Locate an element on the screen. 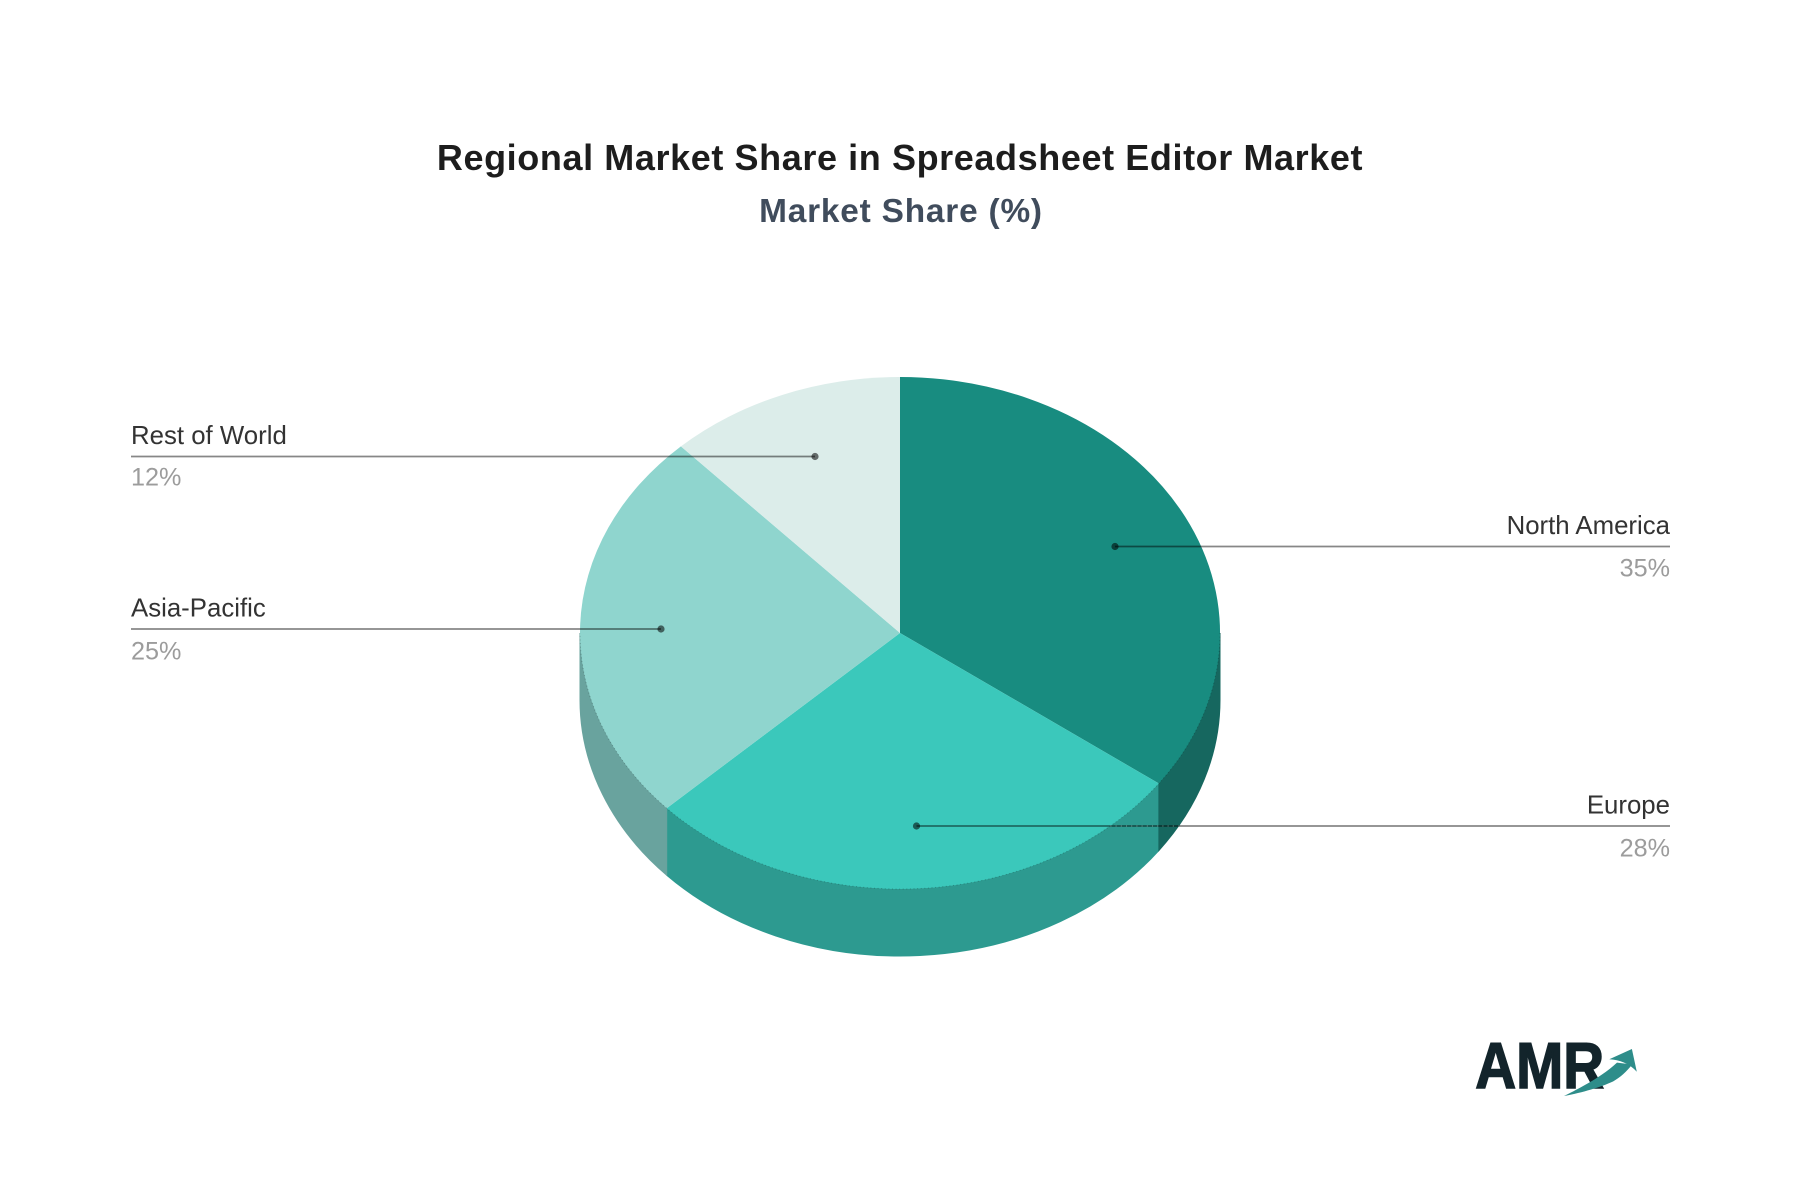 This screenshot has width=1800, height=1196. svg-text: North America is located at coordinates (1589, 526).